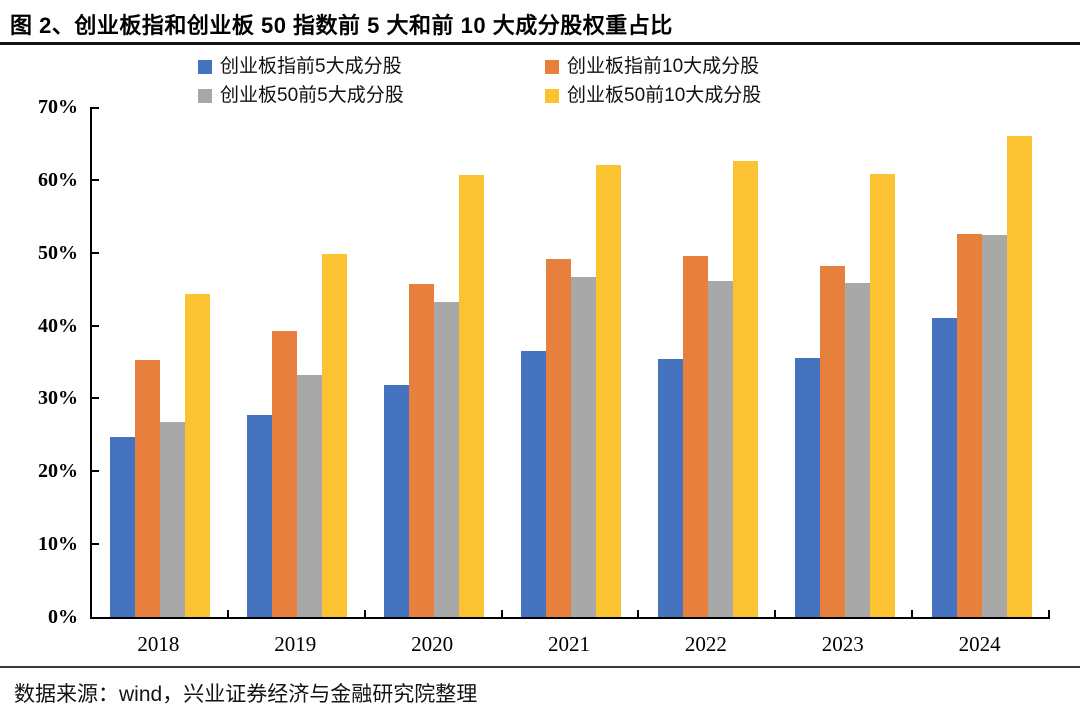  Describe the element at coordinates (58, 325) in the screenshot. I see `y-axis-label: 40%` at that location.